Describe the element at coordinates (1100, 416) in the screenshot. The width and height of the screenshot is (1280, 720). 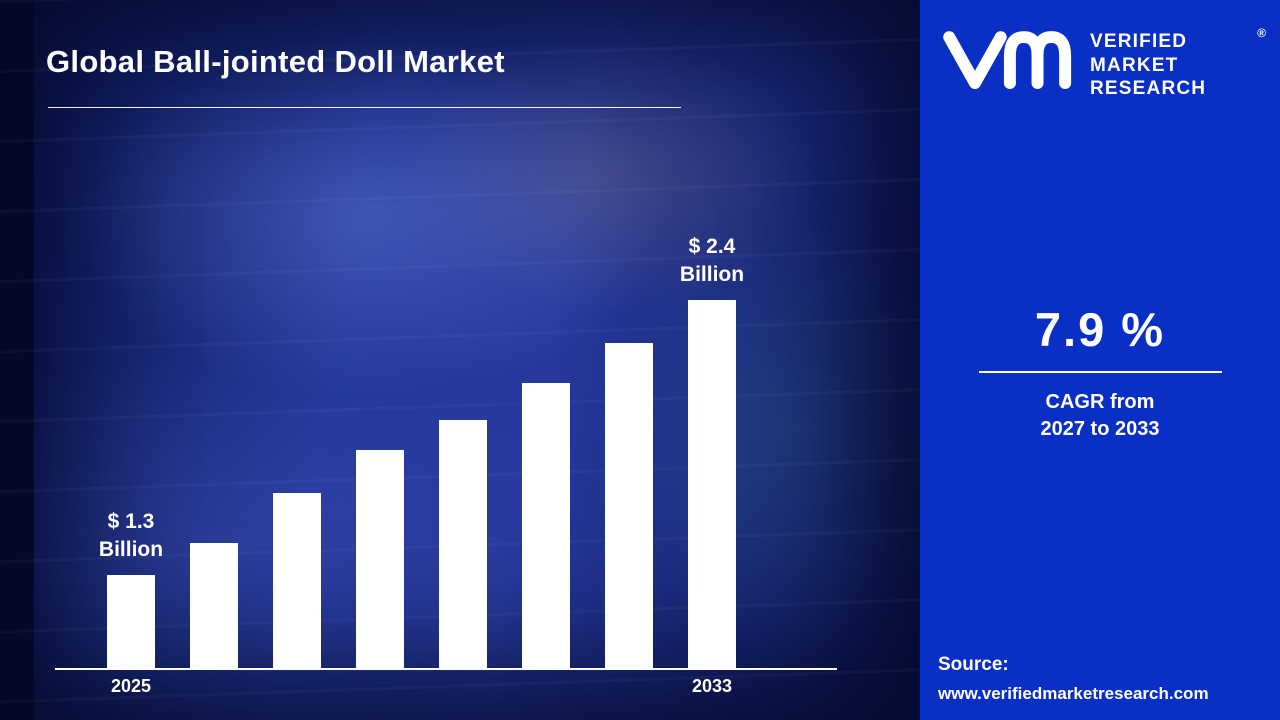
I see `cagr-caption: CAGR from 2027 to 2033` at that location.